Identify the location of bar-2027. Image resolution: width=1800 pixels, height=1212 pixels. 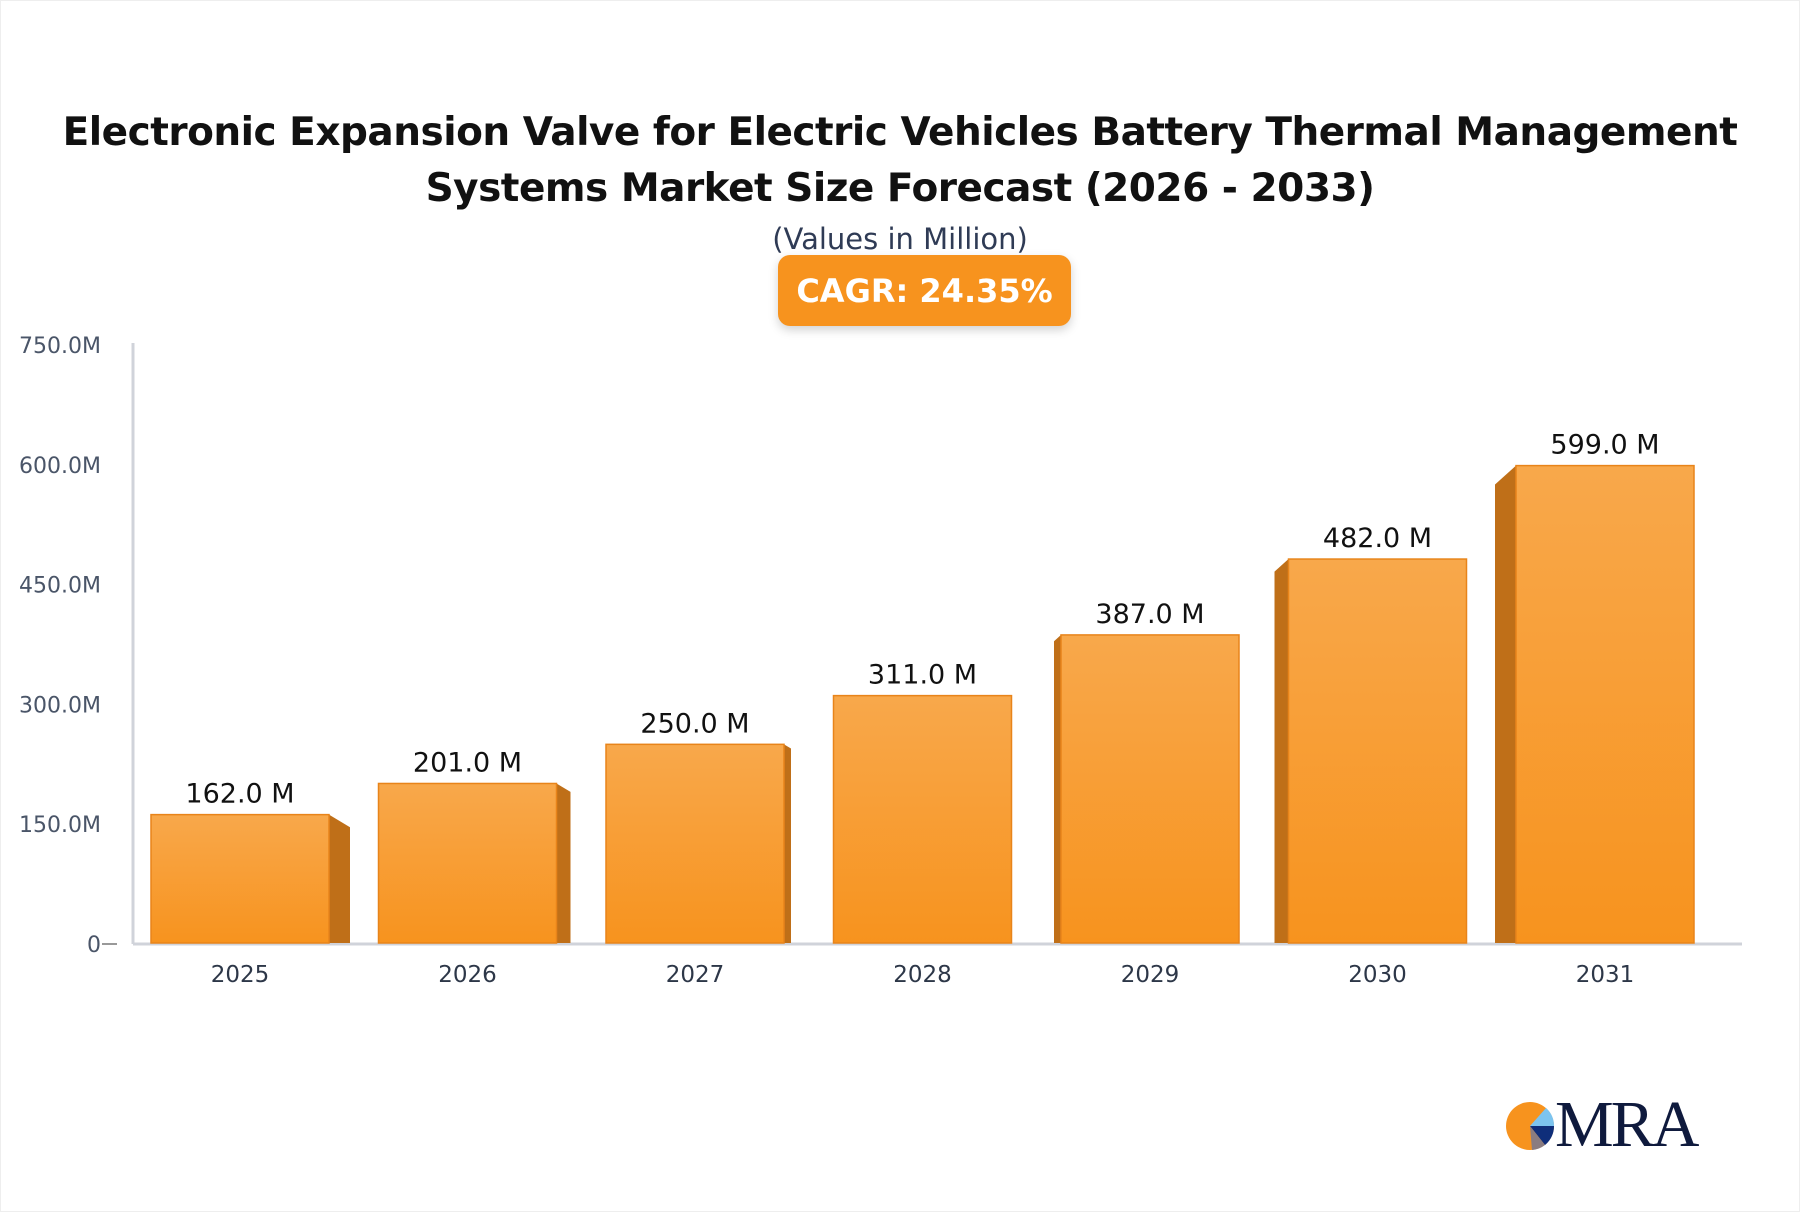
(695, 843).